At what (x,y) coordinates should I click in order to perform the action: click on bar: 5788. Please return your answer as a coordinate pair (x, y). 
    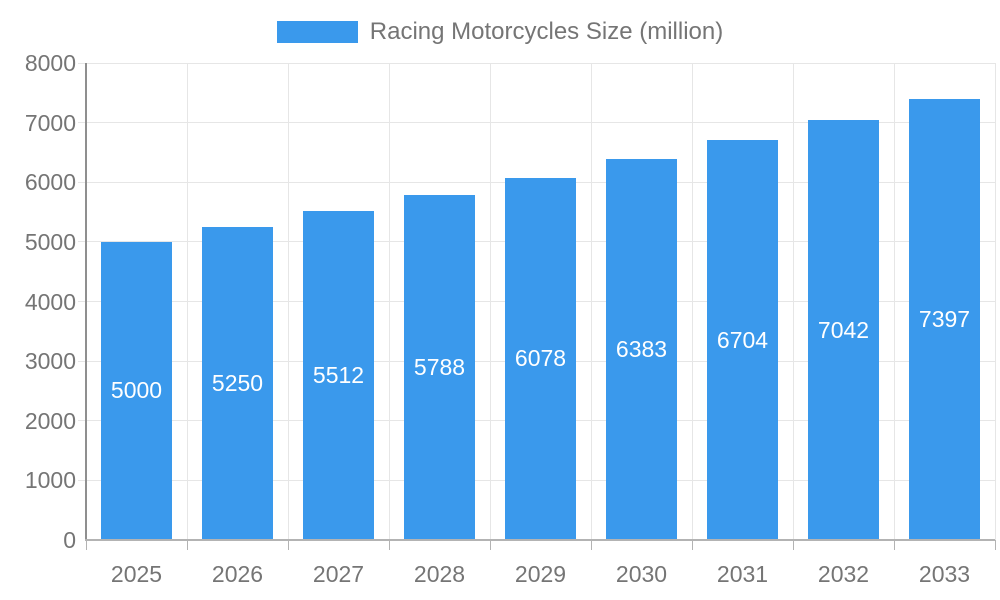
    Looking at the image, I should click on (439, 367).